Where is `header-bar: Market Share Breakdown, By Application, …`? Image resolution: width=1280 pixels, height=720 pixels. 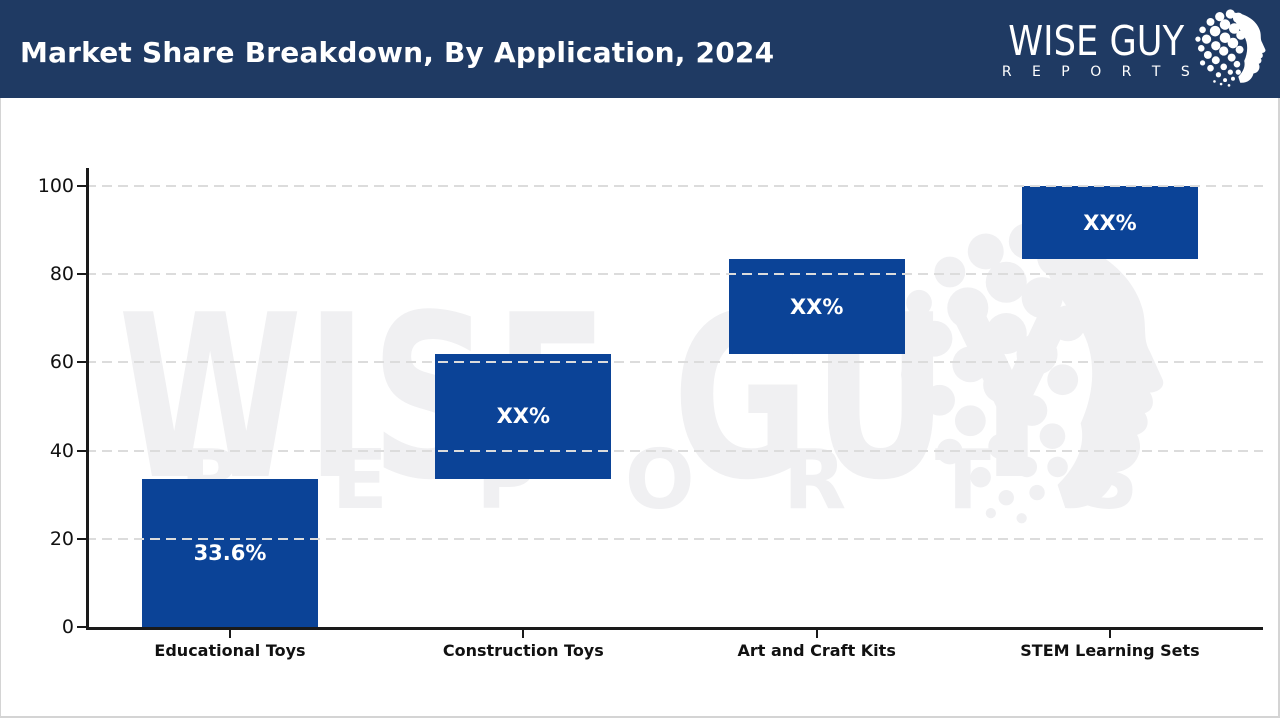
header-bar: Market Share Breakdown, By Application, … is located at coordinates (640, 49).